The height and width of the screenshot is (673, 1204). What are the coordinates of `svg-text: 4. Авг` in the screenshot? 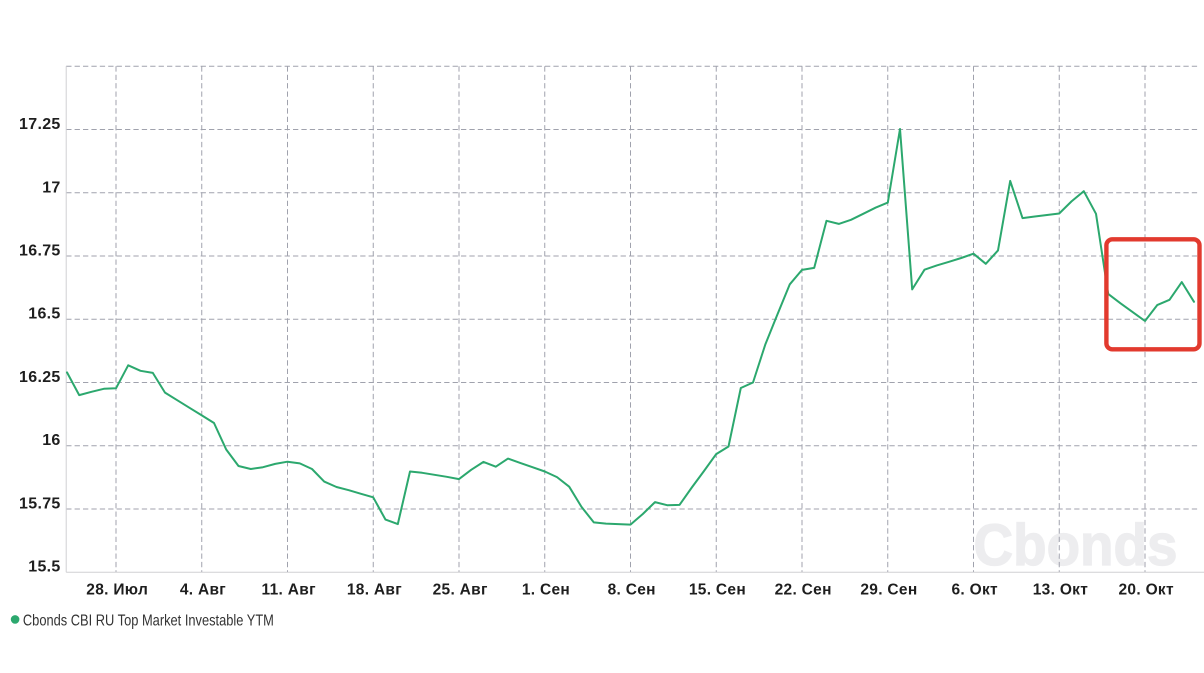 It's located at (203, 590).